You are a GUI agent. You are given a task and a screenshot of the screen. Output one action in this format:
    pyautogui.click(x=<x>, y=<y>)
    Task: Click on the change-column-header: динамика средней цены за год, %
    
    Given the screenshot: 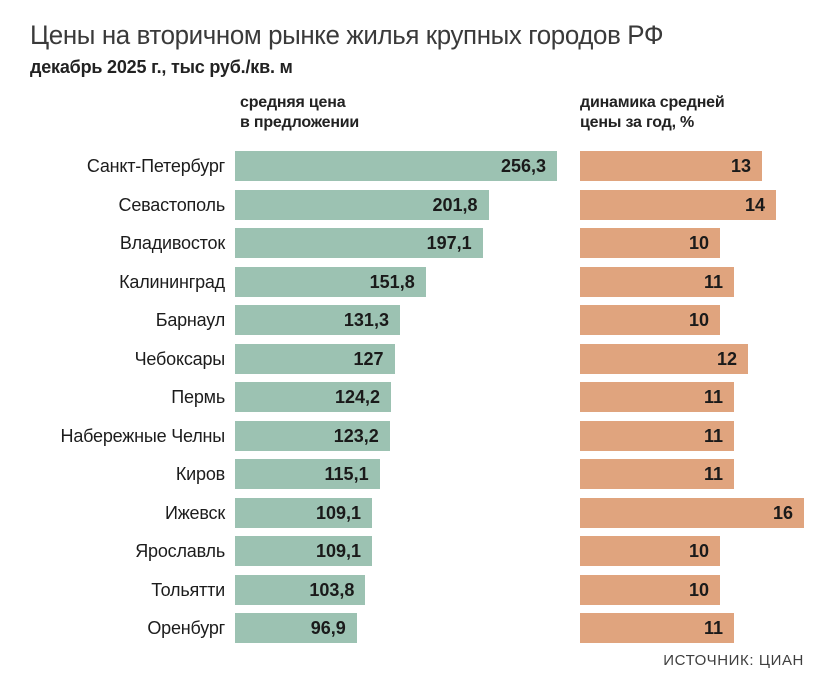 What is the action you would take?
    pyautogui.click(x=652, y=112)
    